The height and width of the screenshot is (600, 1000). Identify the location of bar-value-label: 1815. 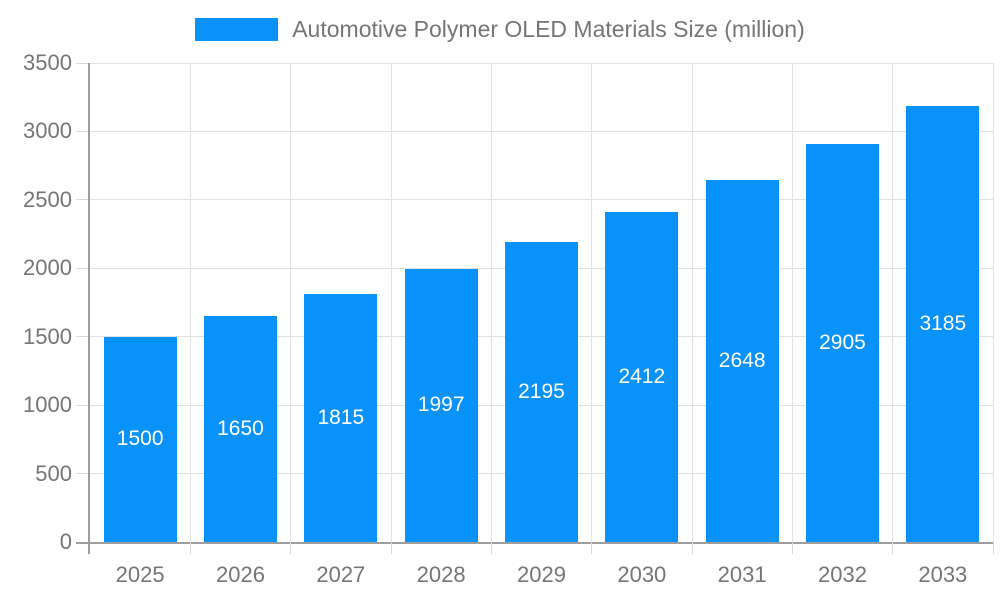
(341, 417).